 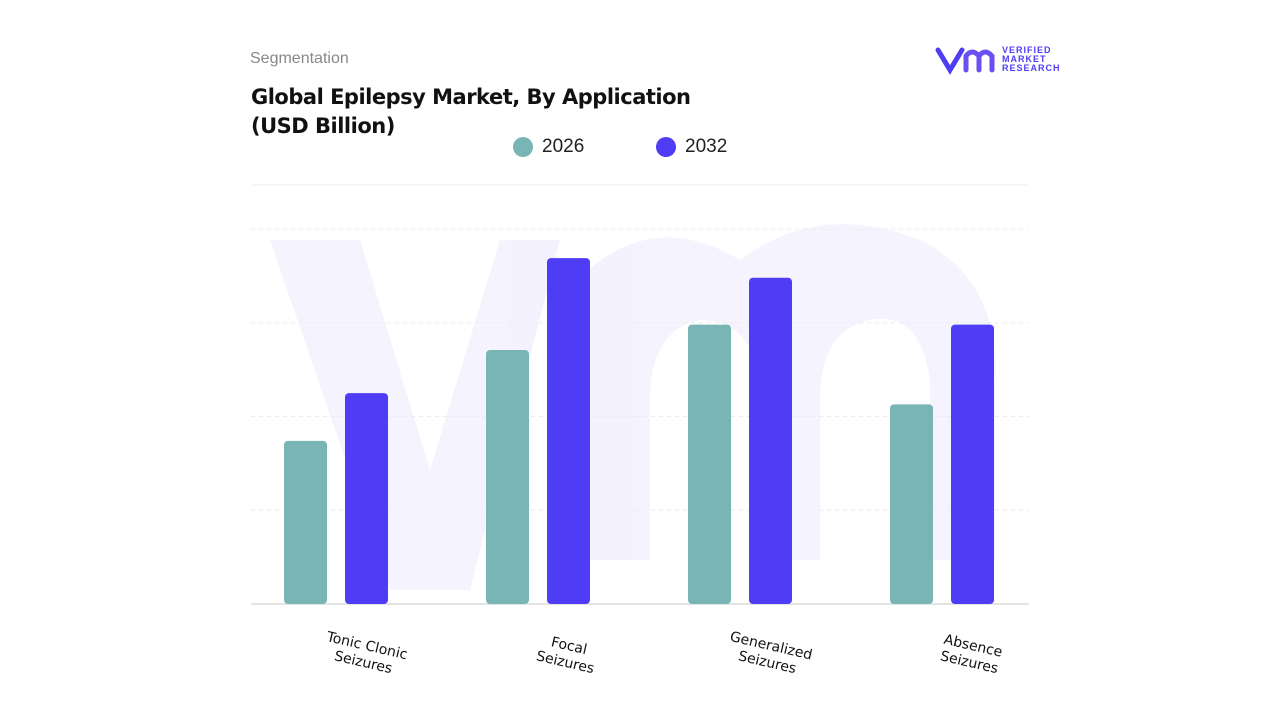 What do you see at coordinates (299, 58) in the screenshot?
I see `section-label: Segmentation` at bounding box center [299, 58].